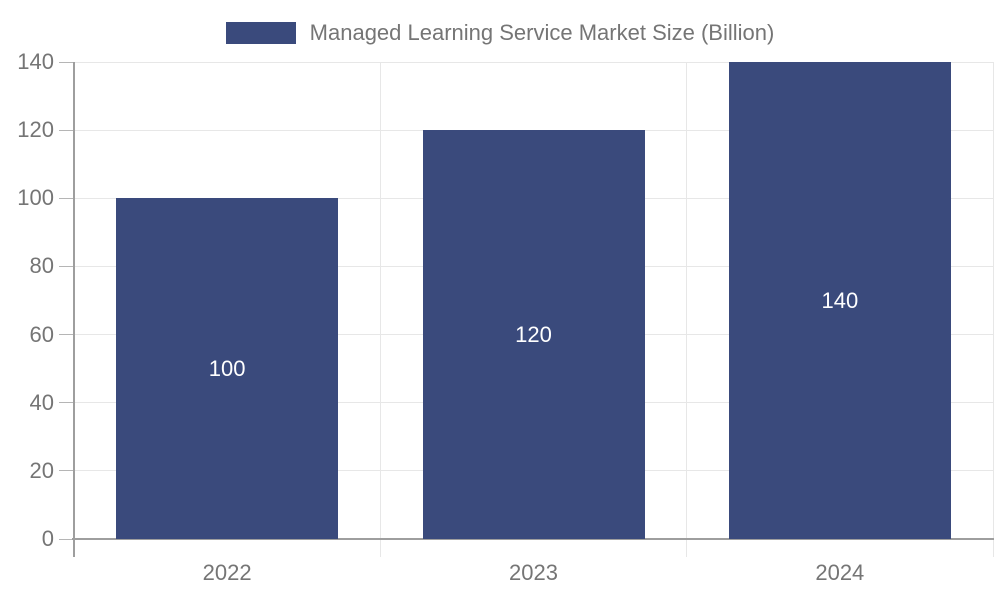 The width and height of the screenshot is (1000, 600). I want to click on y-tick-label: 60, so click(41, 334).